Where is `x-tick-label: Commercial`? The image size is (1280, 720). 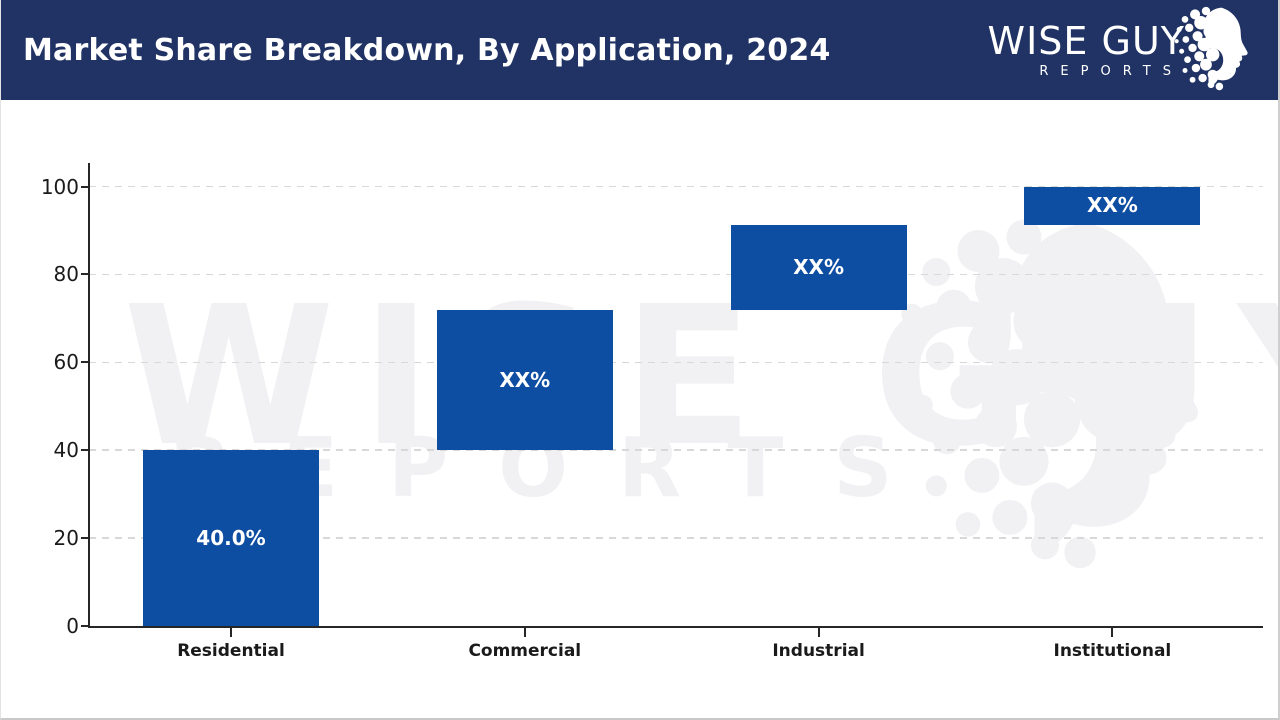 x-tick-label: Commercial is located at coordinates (525, 651).